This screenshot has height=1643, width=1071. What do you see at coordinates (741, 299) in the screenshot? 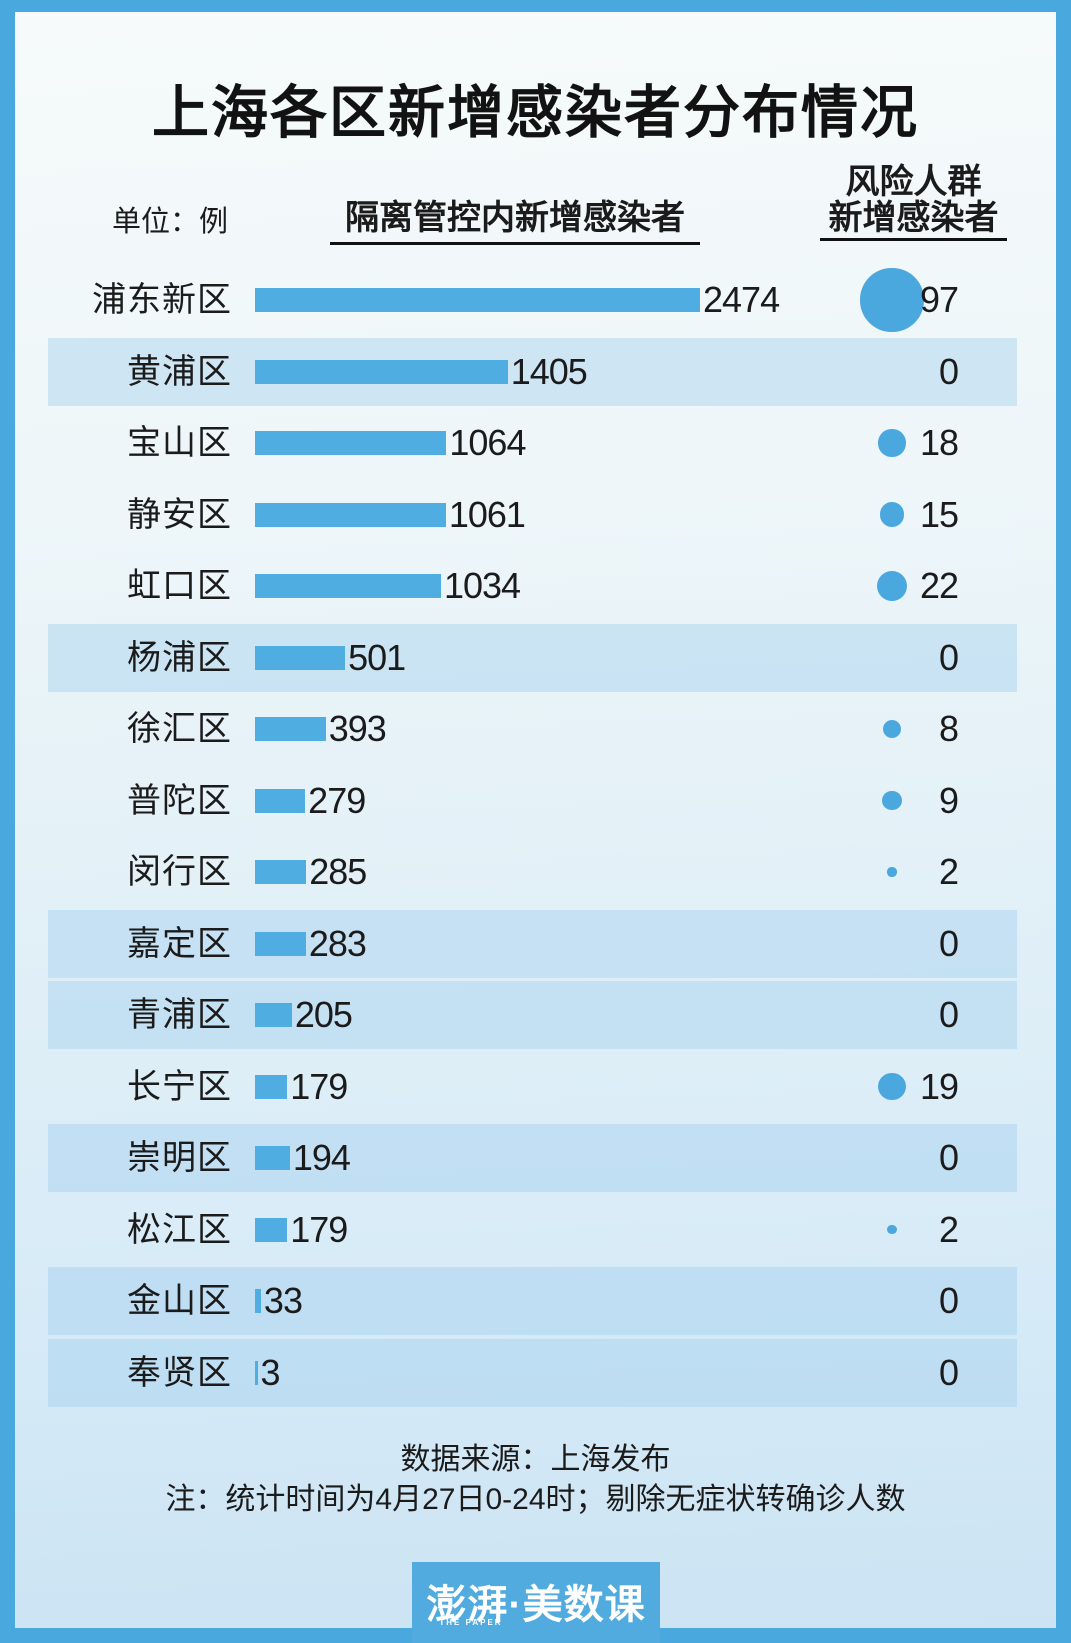
I see `quarantine-value: 2474` at bounding box center [741, 299].